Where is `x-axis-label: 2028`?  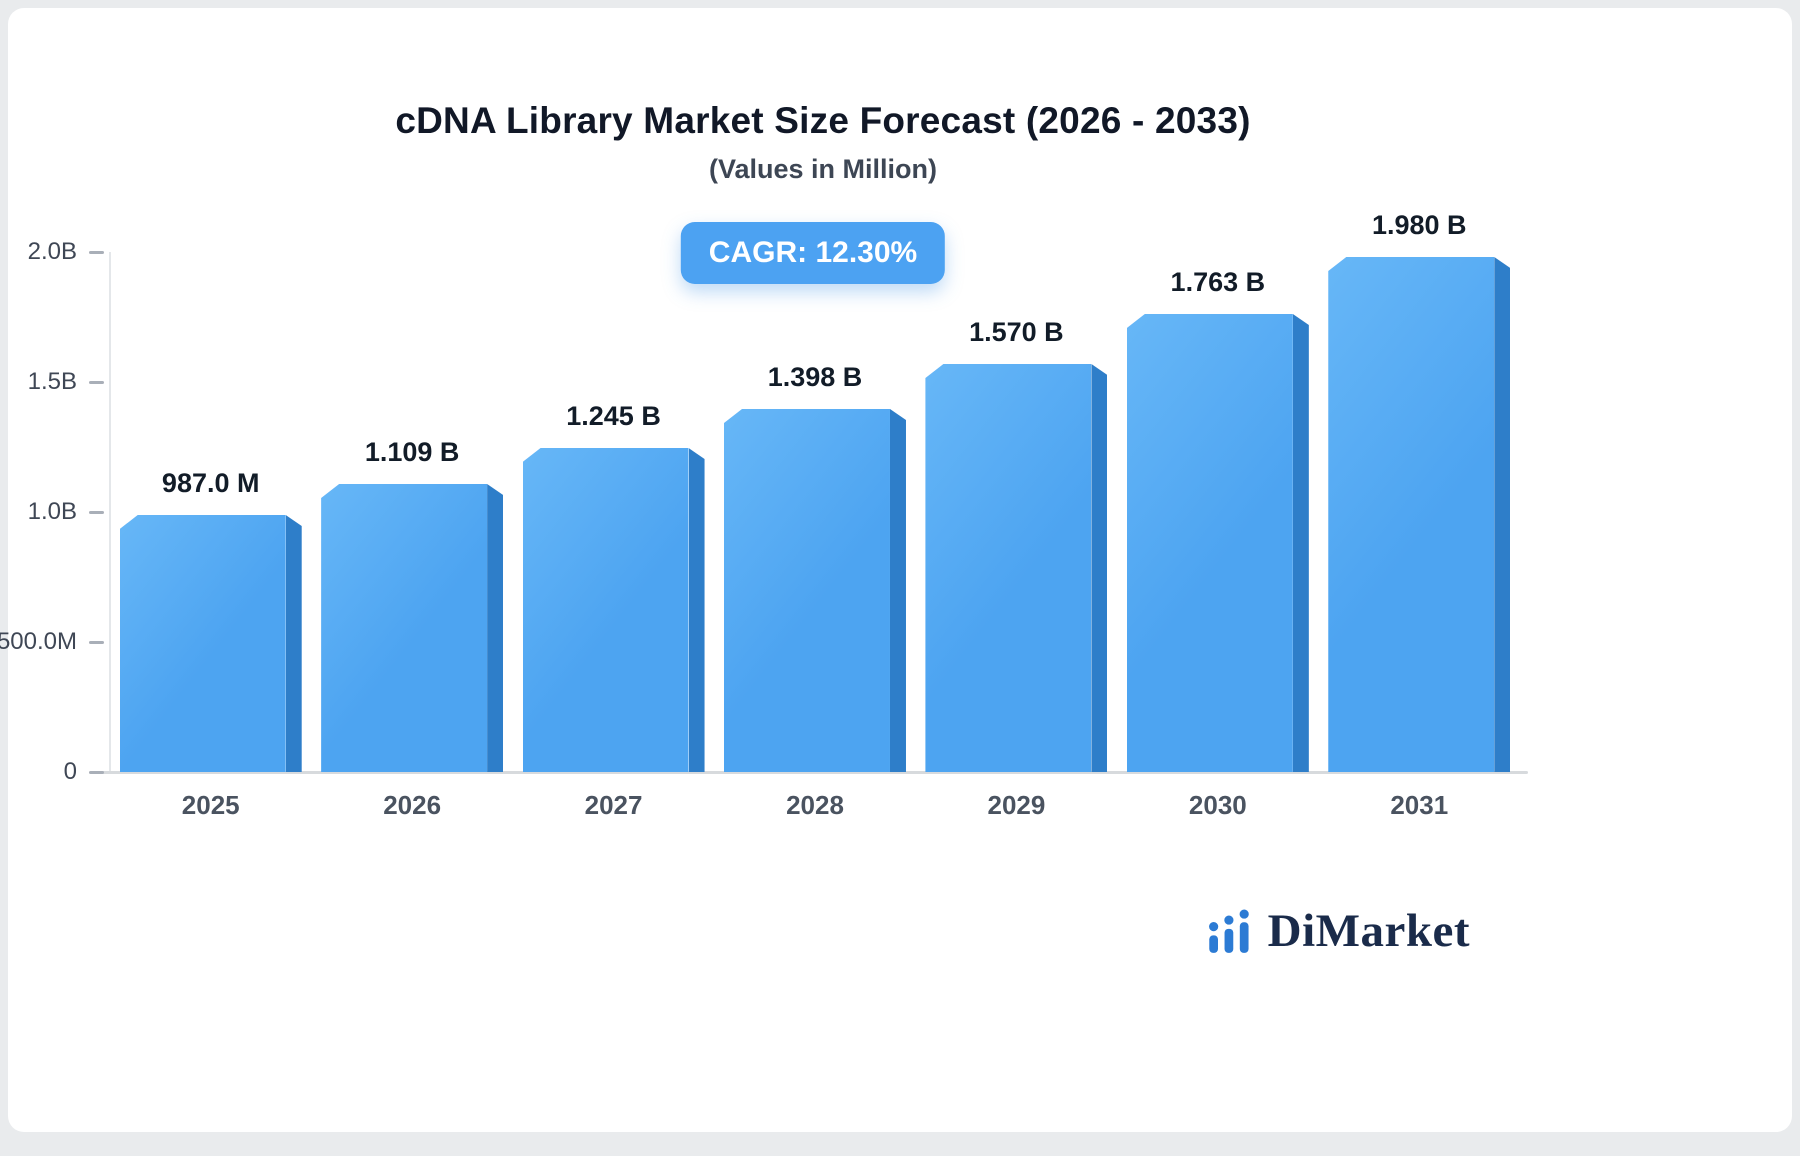 x-axis-label: 2028 is located at coordinates (815, 805).